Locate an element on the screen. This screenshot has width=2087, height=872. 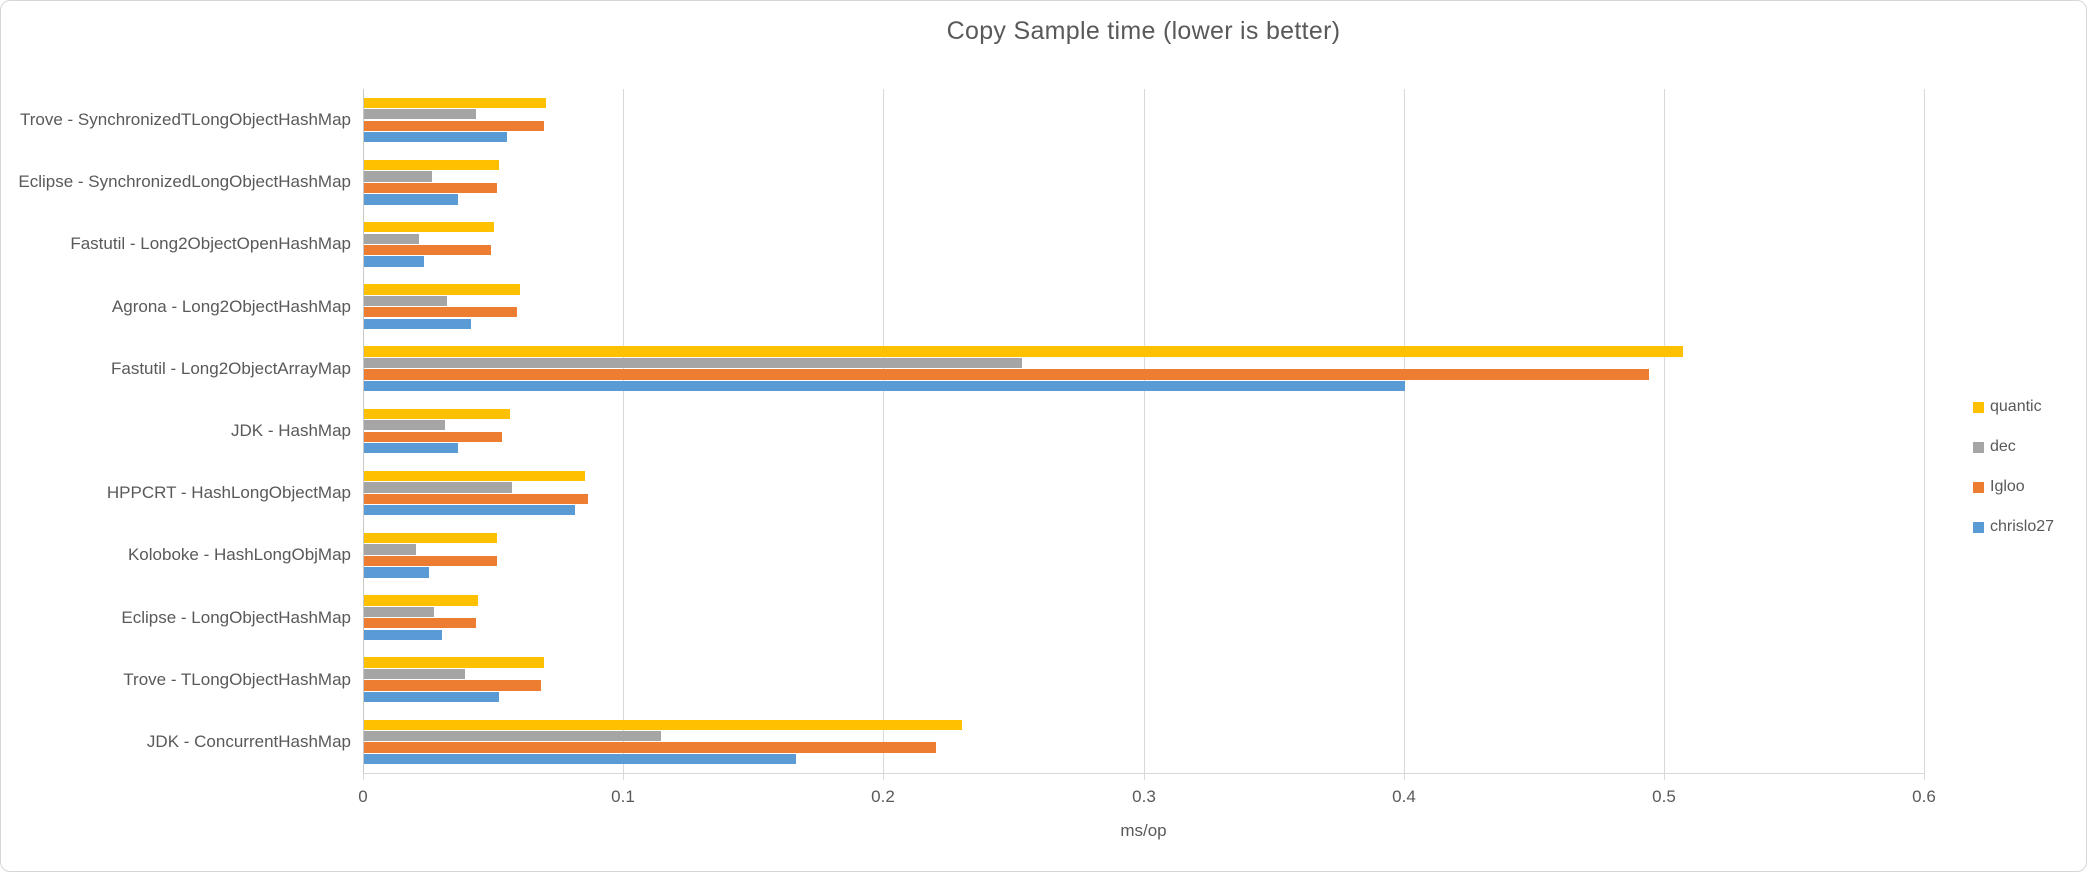
category-label: JDK - HashMap is located at coordinates (291, 430).